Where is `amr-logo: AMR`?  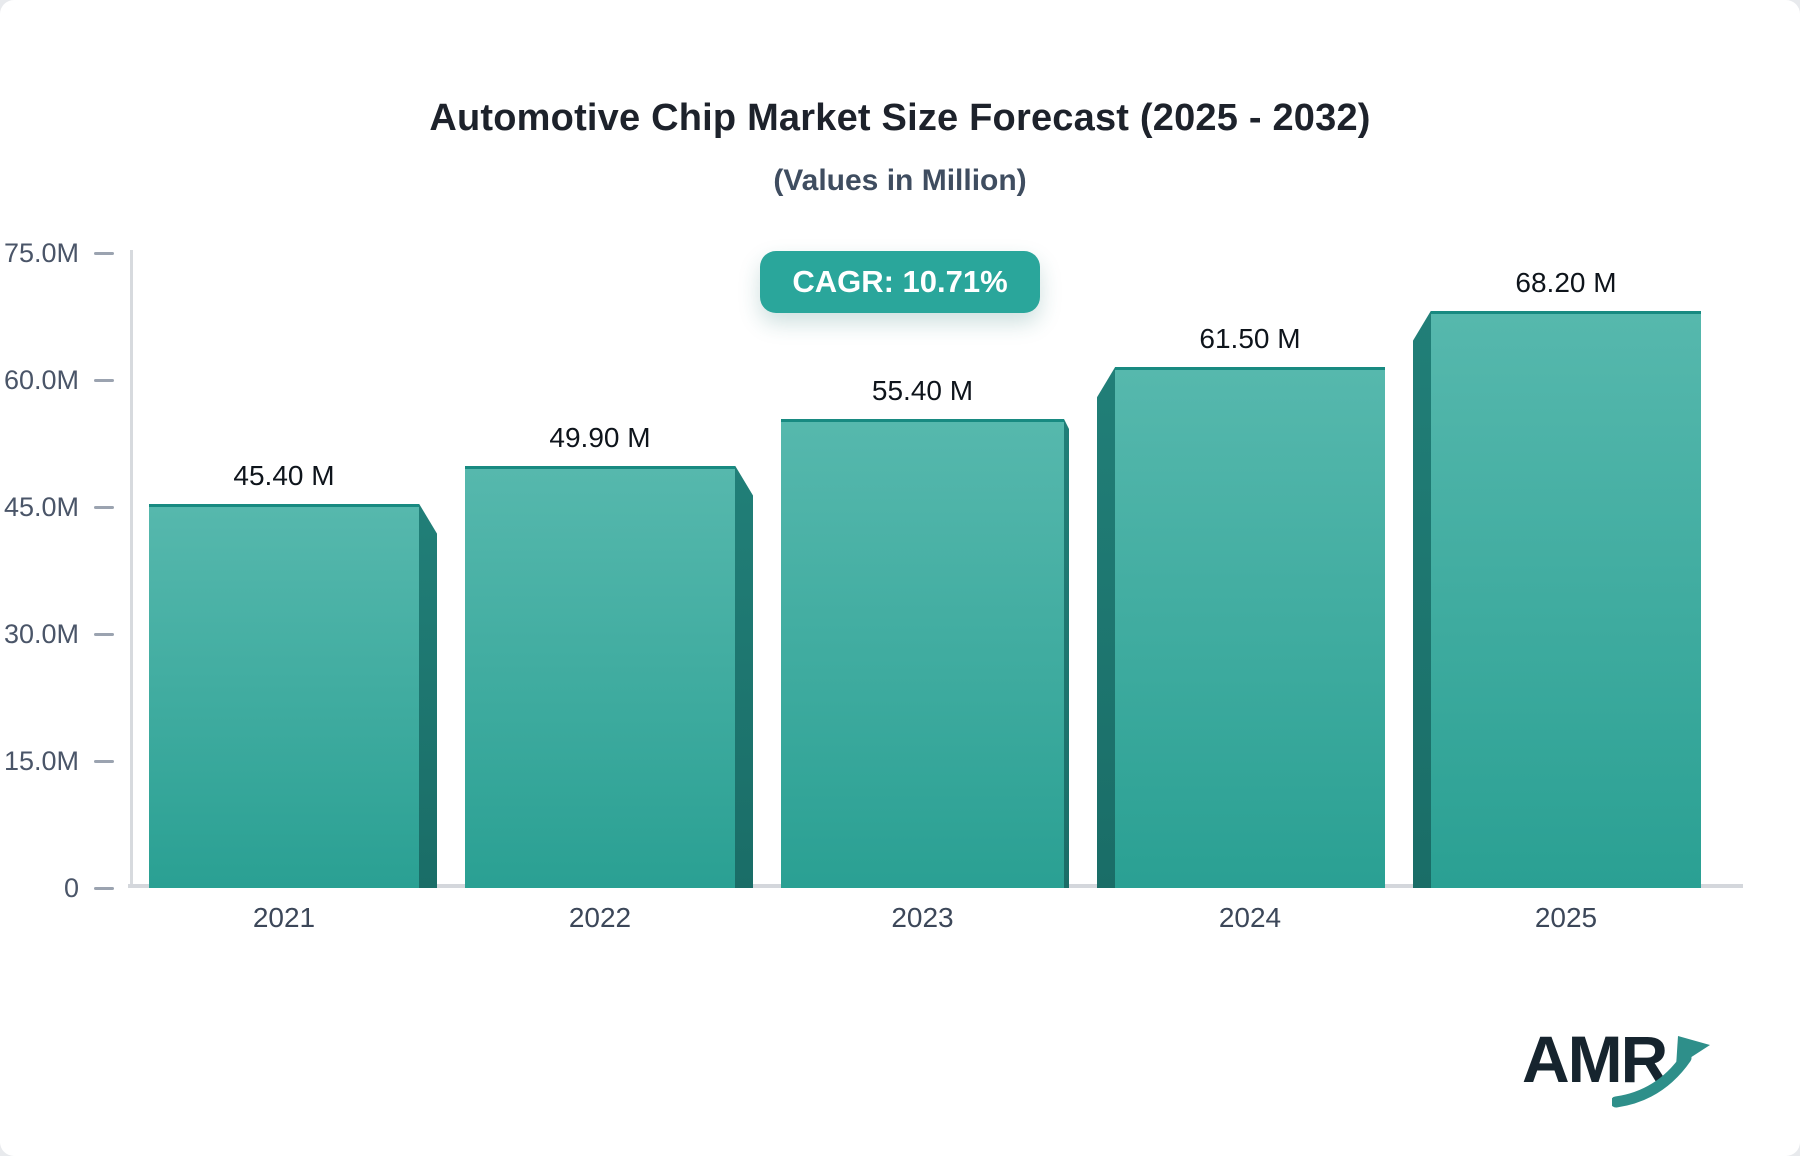 amr-logo: AMR is located at coordinates (1632, 1074).